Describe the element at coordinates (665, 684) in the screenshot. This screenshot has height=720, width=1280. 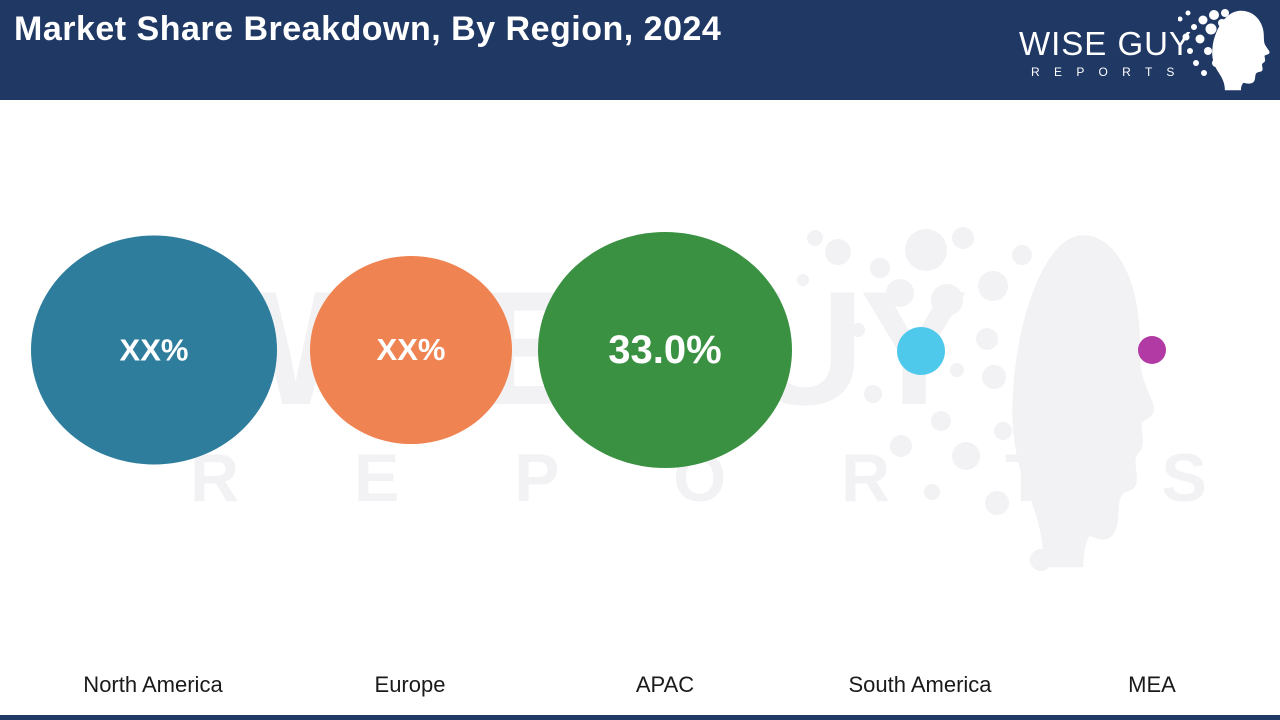
I see `category-label-apac: APAC` at that location.